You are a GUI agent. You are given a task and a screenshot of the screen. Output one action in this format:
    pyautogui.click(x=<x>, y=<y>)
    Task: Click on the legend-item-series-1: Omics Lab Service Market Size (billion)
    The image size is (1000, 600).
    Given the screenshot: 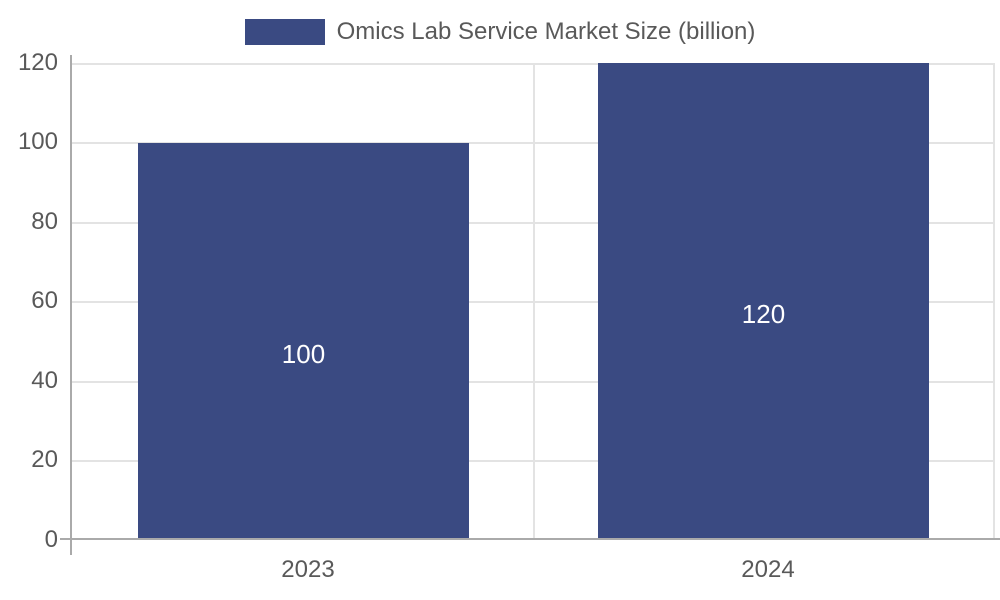 What is the action you would take?
    pyautogui.click(x=500, y=31)
    